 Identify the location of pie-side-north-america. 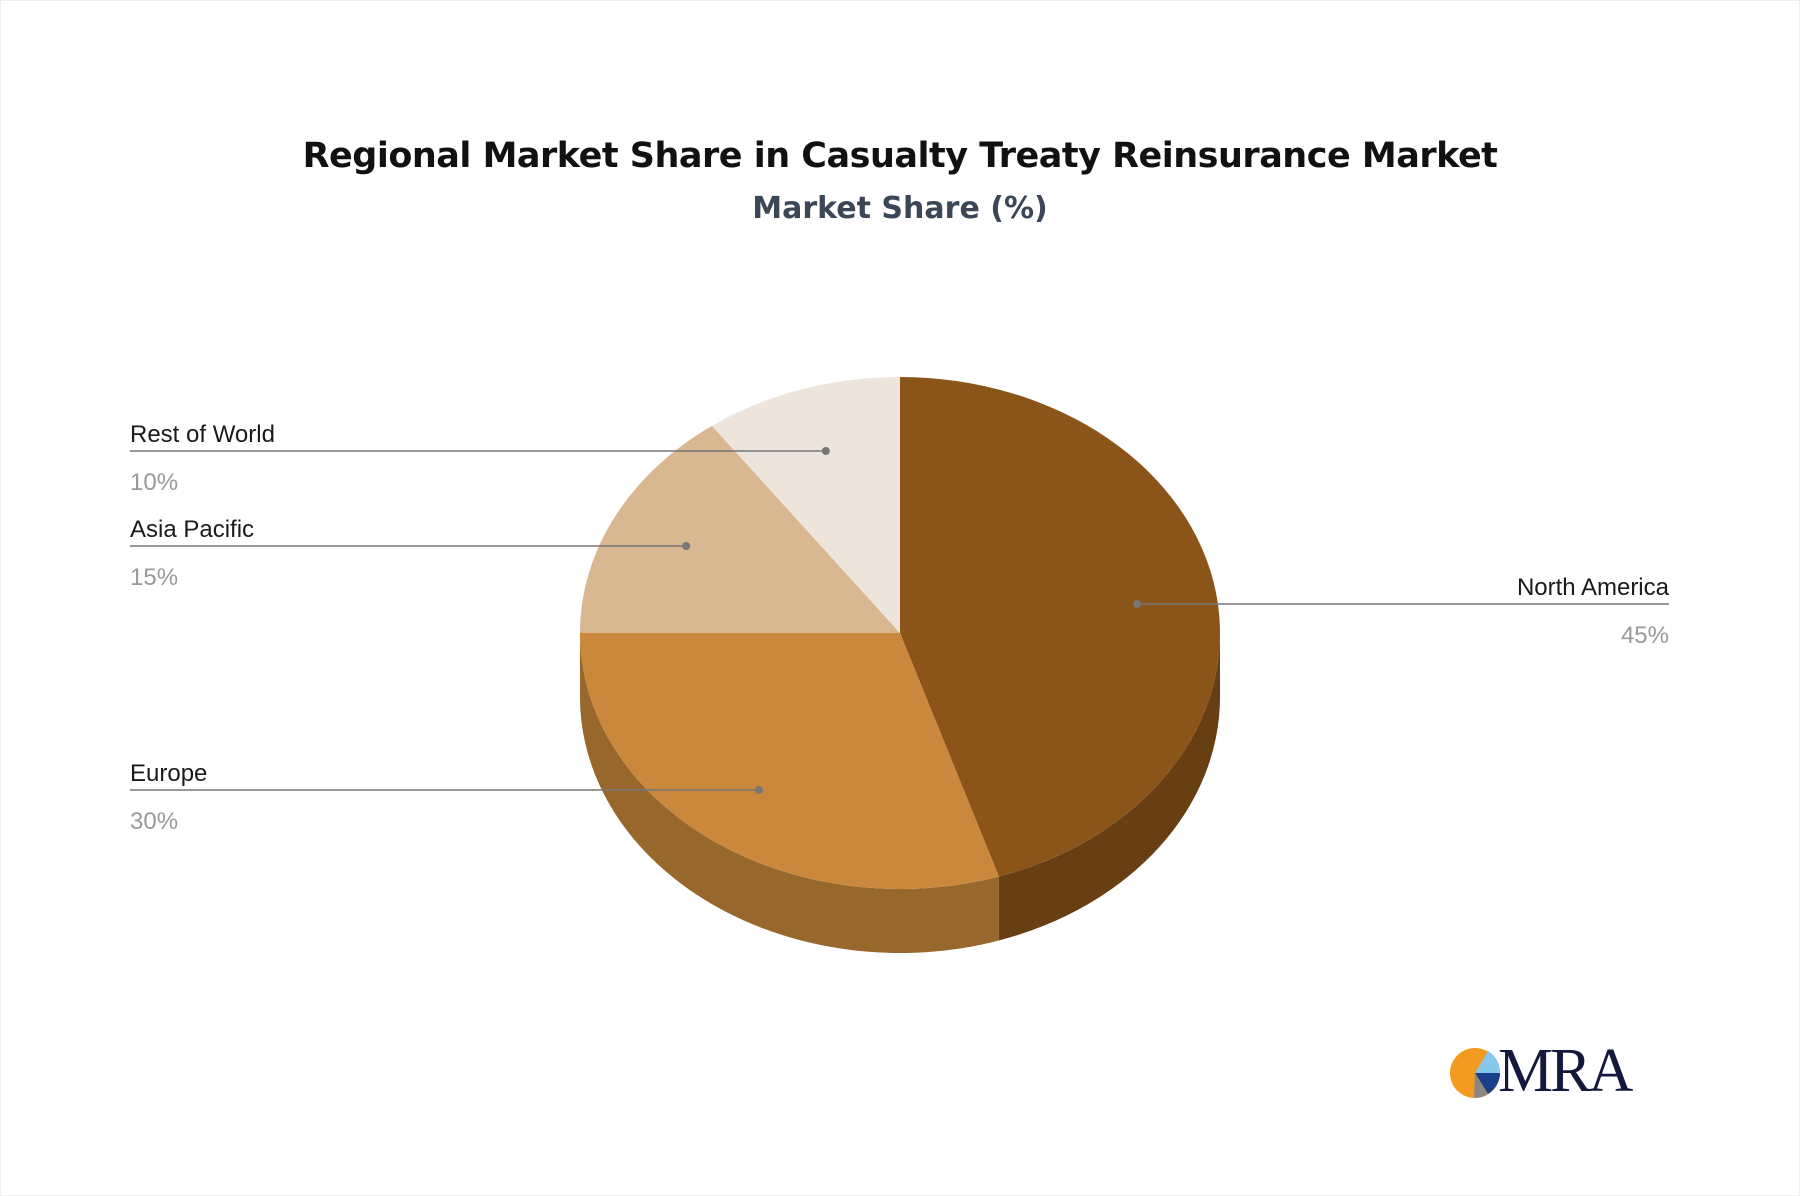
(1109, 787).